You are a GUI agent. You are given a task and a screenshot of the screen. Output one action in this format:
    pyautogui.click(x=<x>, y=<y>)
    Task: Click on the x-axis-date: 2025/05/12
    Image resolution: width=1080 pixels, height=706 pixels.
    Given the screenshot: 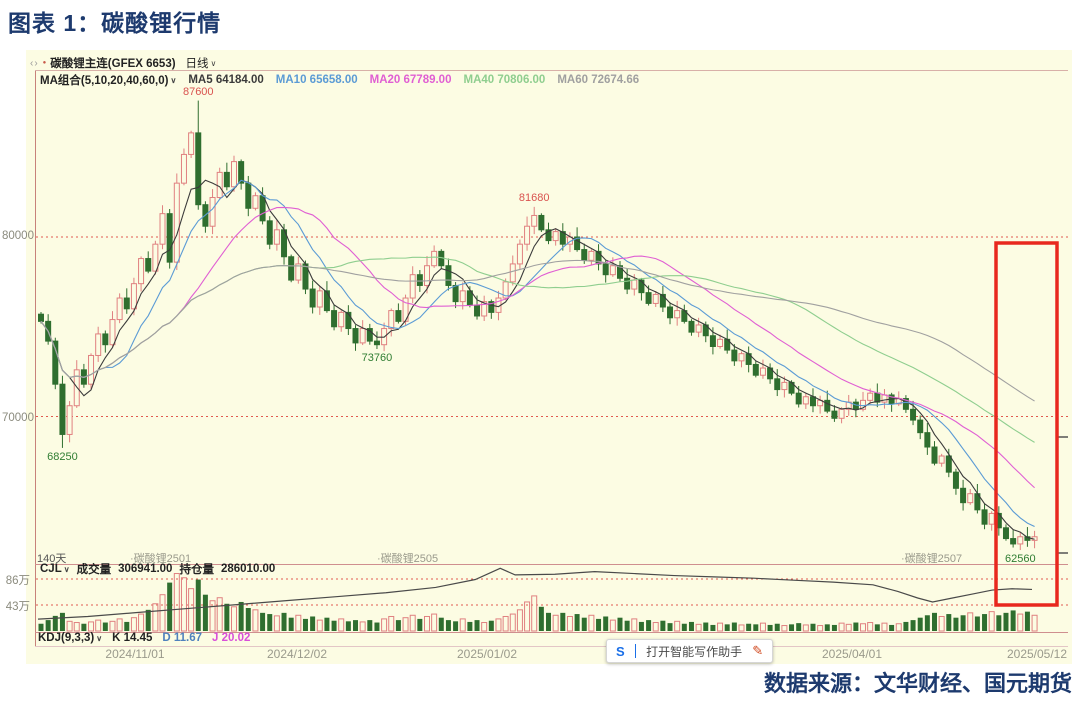 What is the action you would take?
    pyautogui.click(x=1037, y=654)
    